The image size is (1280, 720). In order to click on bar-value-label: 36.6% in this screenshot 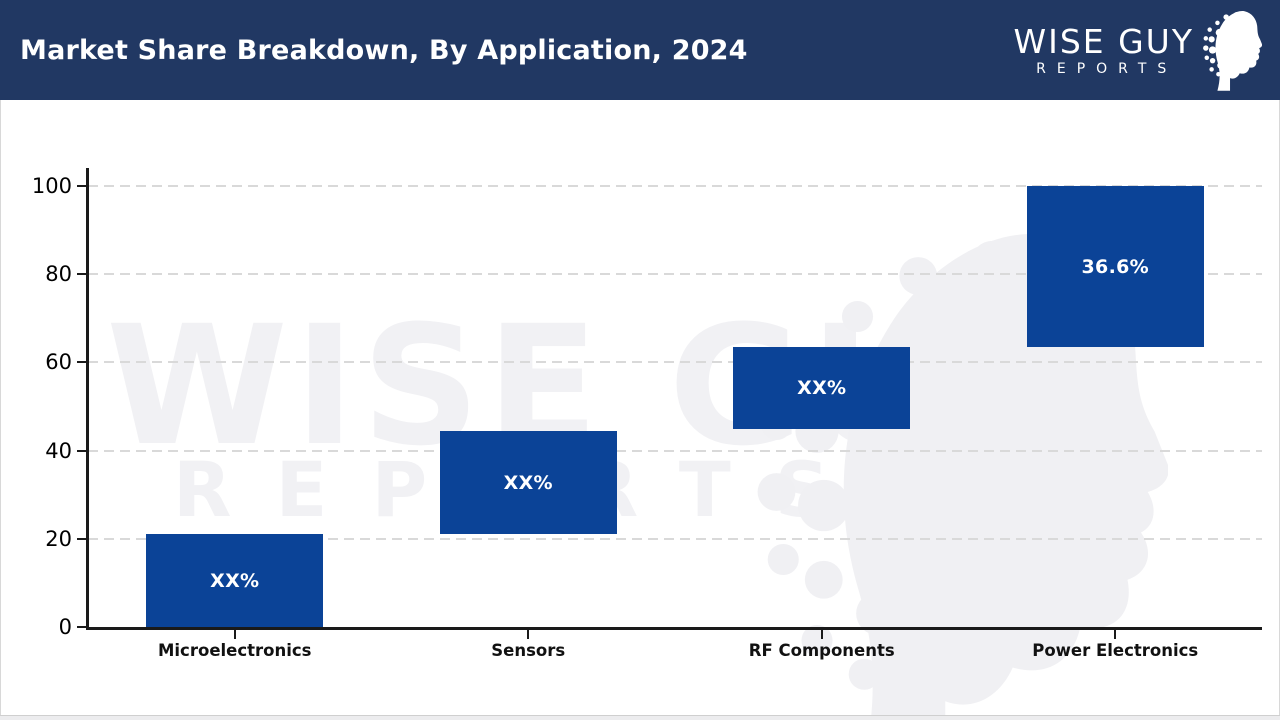, I will do `click(1115, 266)`.